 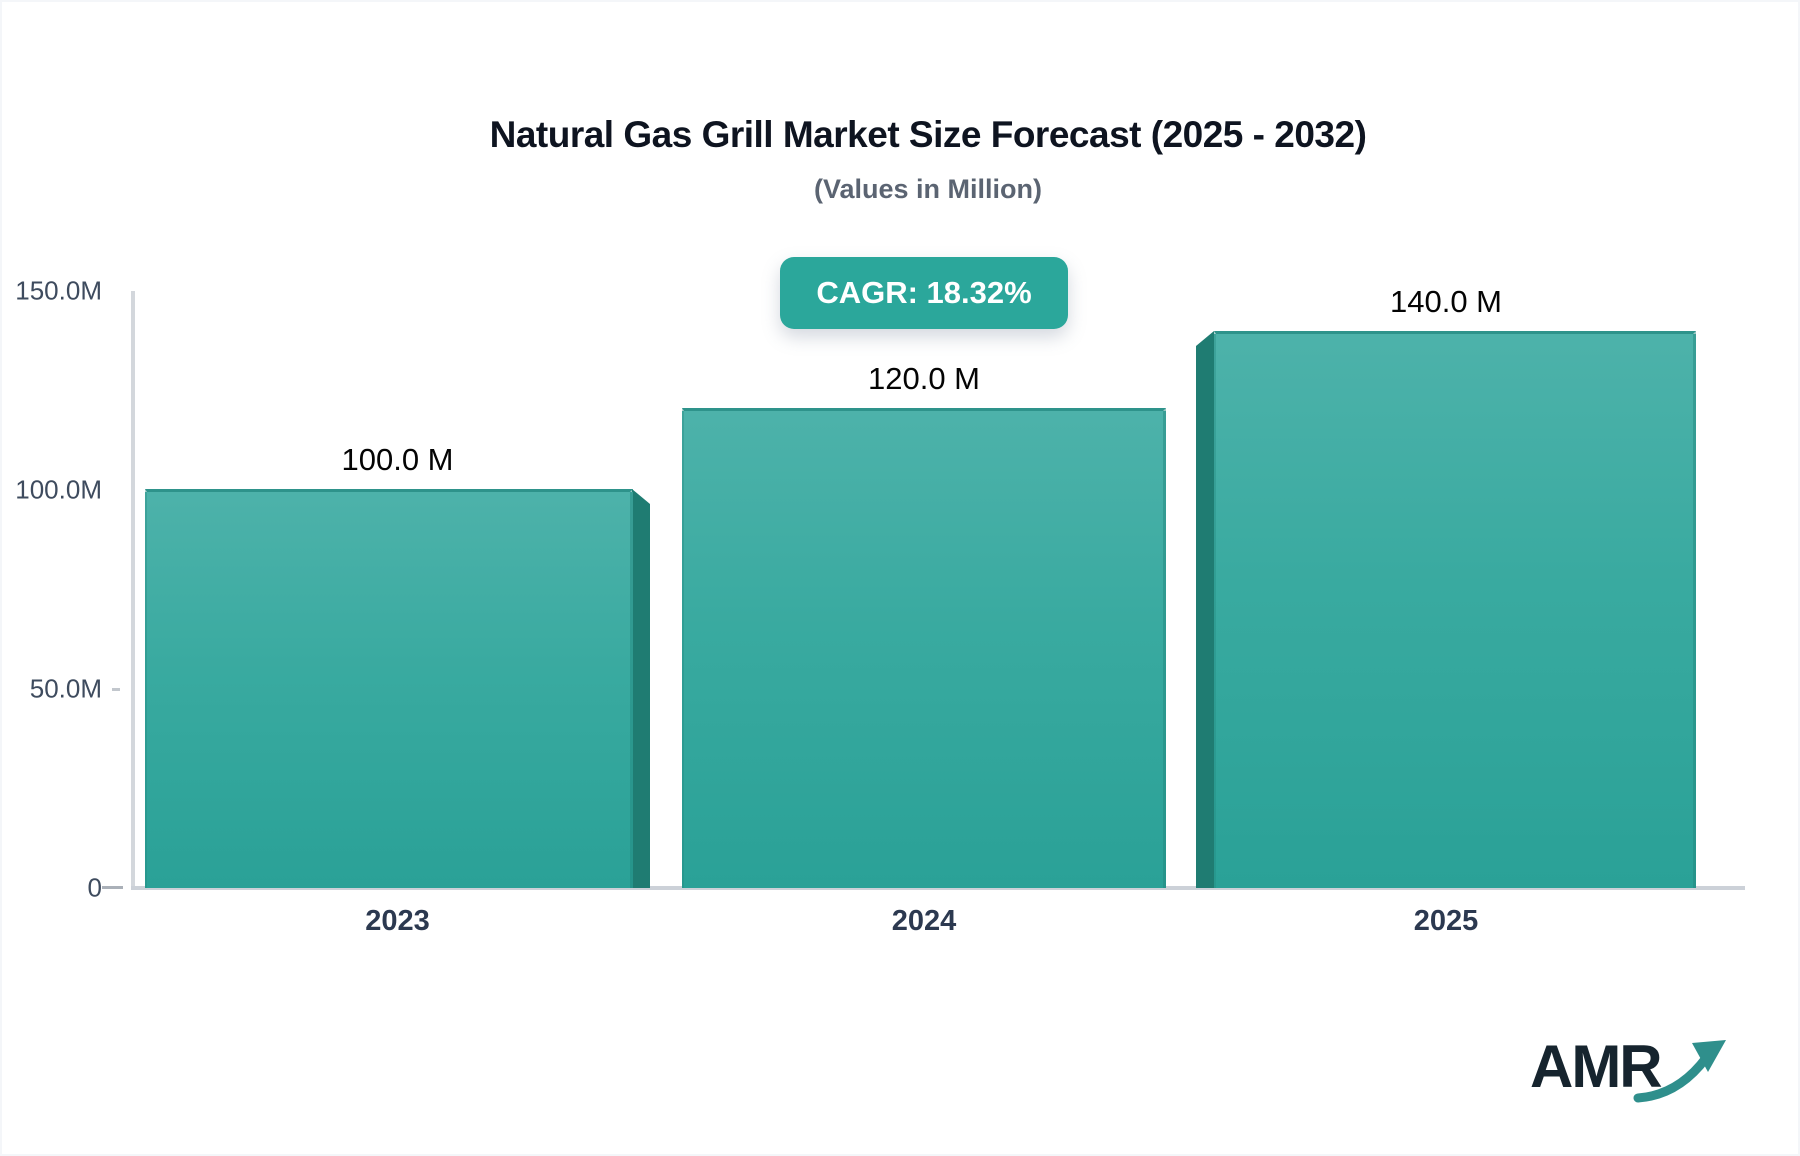 I want to click on amr-logo: AMR, so click(x=1645, y=1077).